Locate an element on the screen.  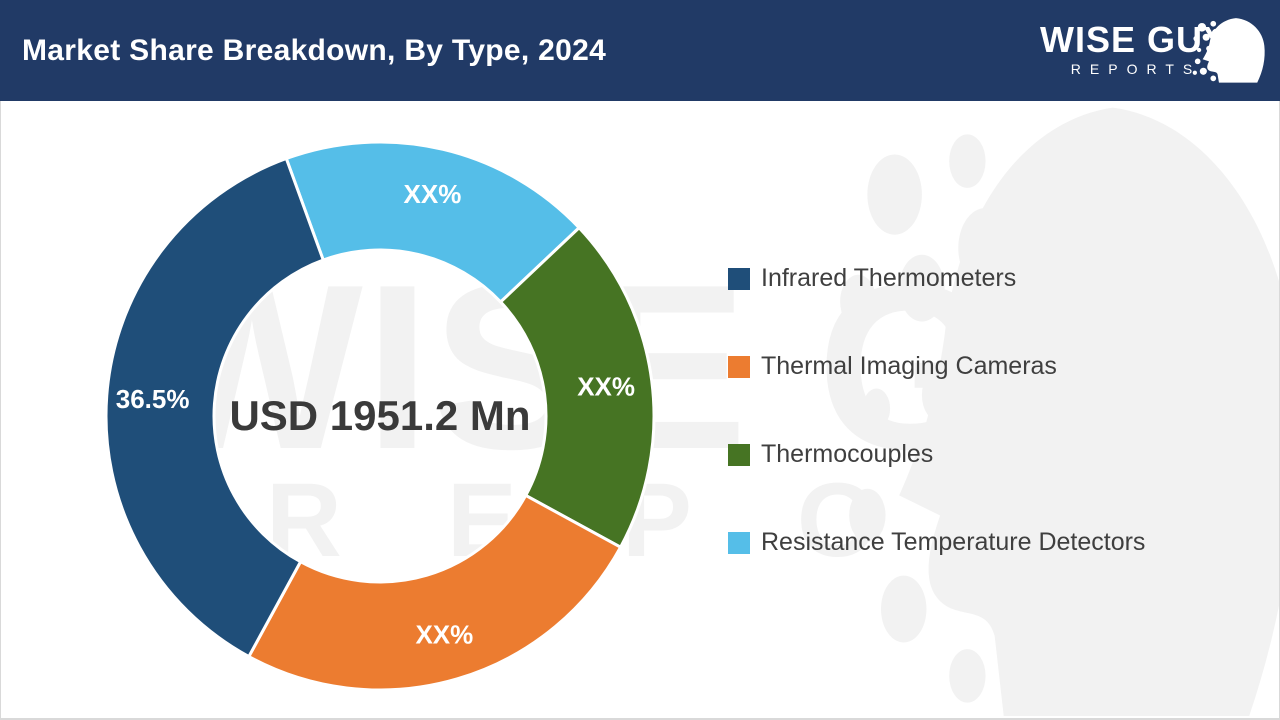
wise-guy-reports-logo: WISE GUY REPORTS is located at coordinates (1147, 50).